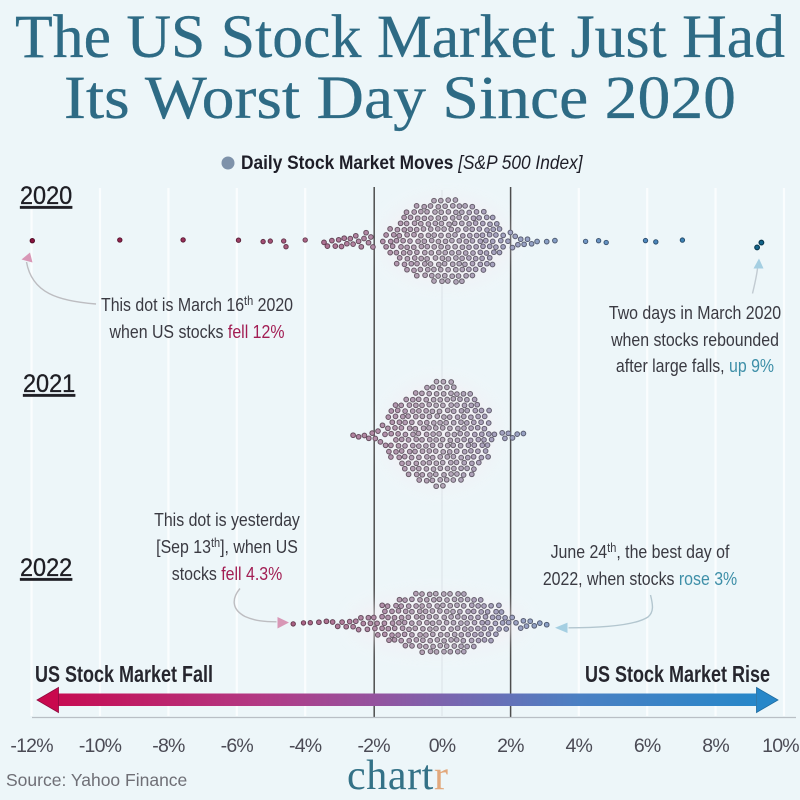 Image resolution: width=800 pixels, height=800 pixels. I want to click on svg-text: 2022, when stocks rose 3%, so click(640, 579).